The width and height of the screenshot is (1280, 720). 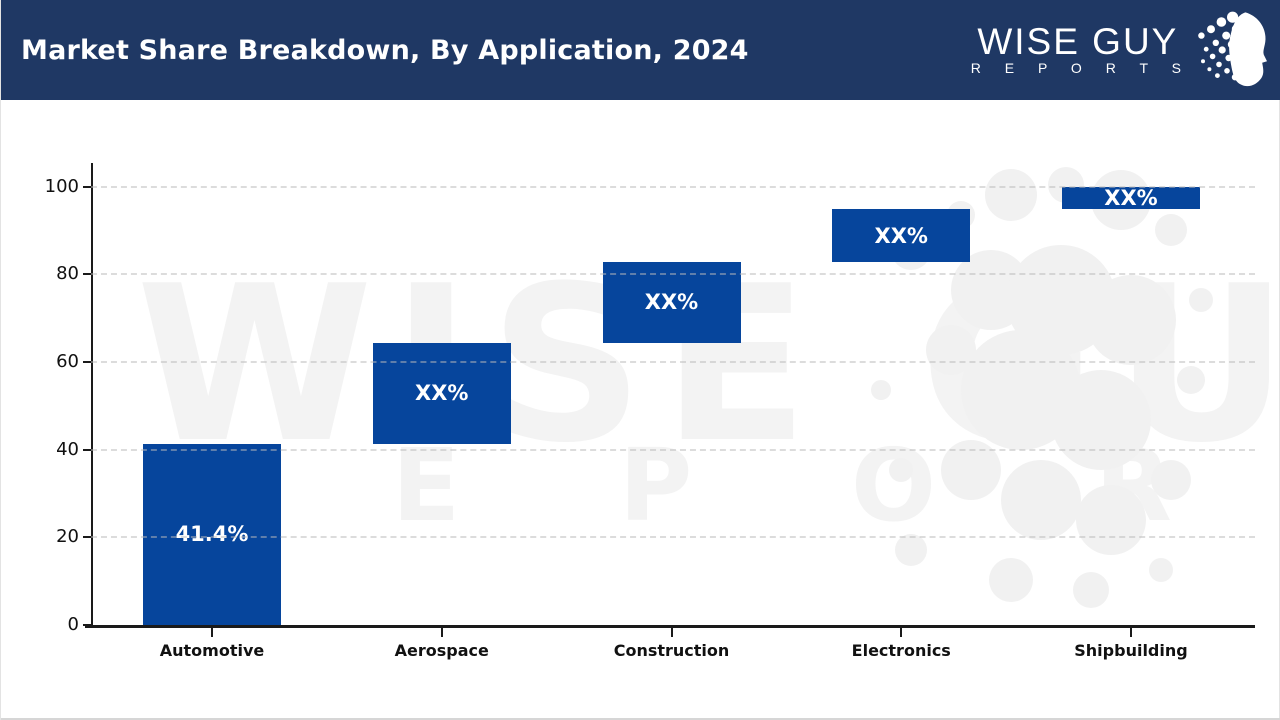 I want to click on bar-aerospace: XX%, so click(x=441, y=393).